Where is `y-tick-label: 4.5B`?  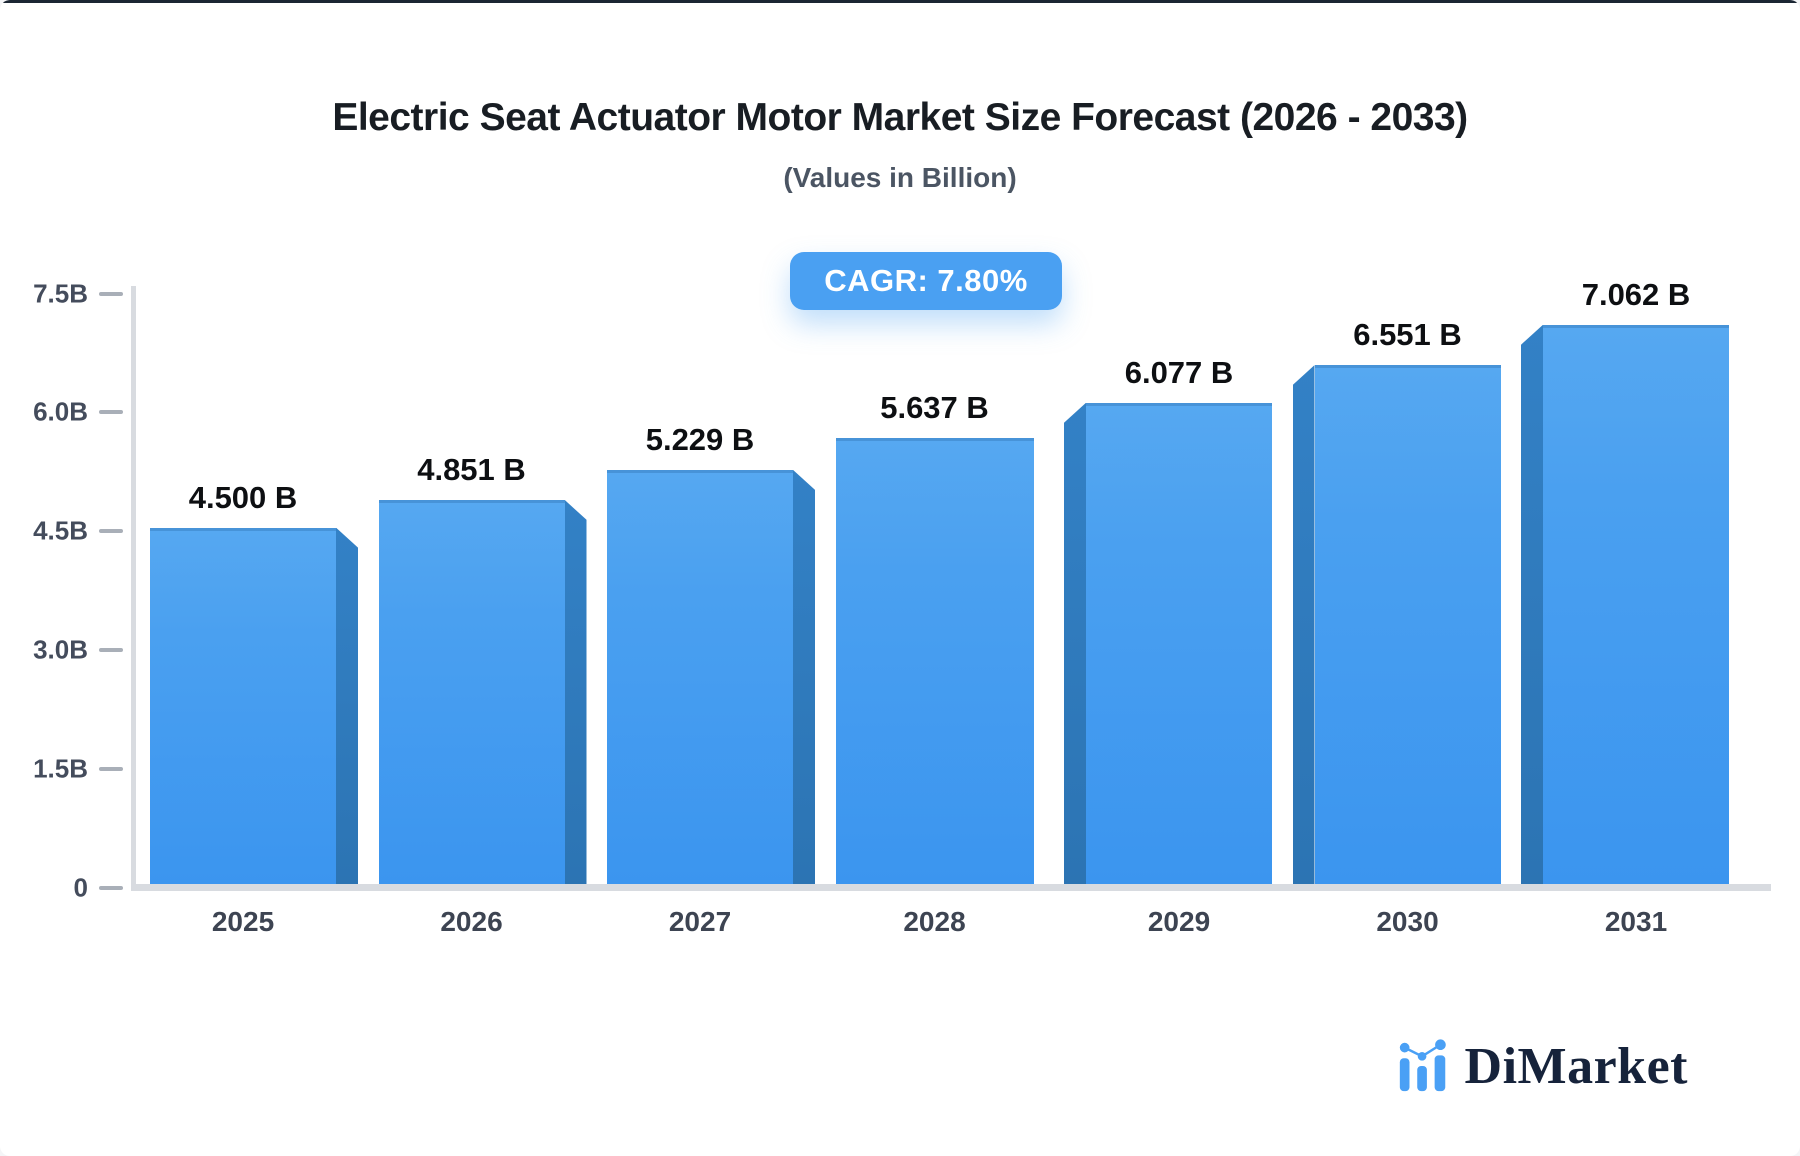 y-tick-label: 4.5B is located at coordinates (60, 530).